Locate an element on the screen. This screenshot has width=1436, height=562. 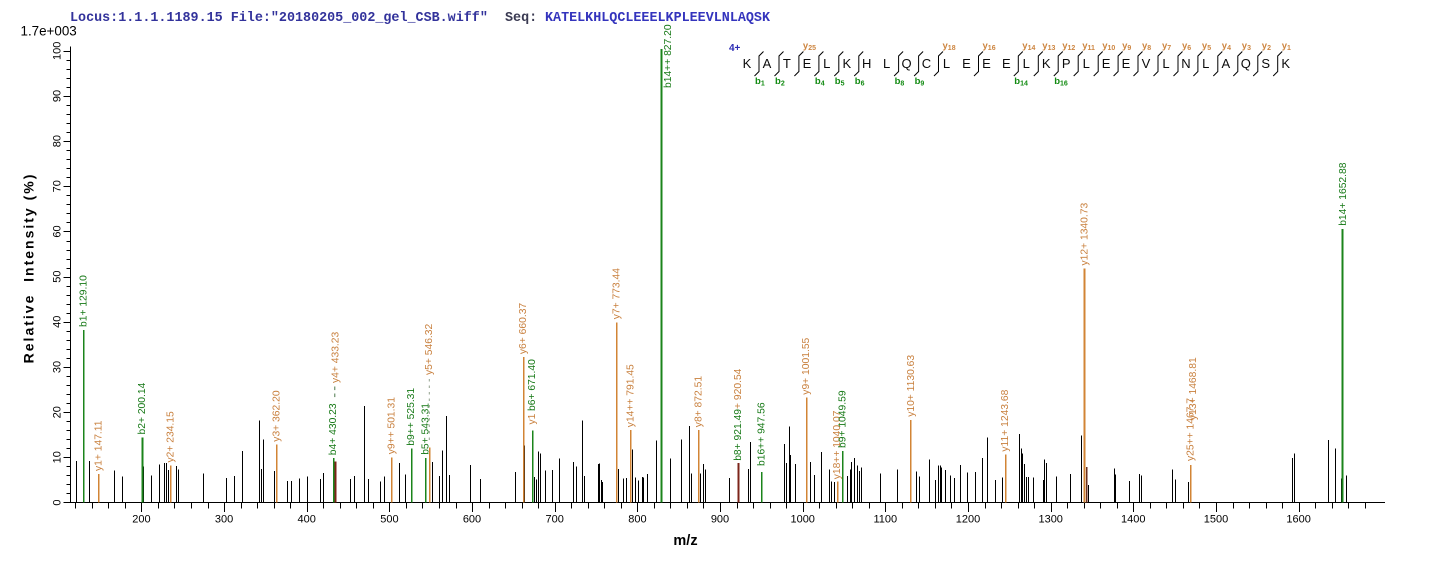
svg-text: b16 is located at coordinates (1061, 82).